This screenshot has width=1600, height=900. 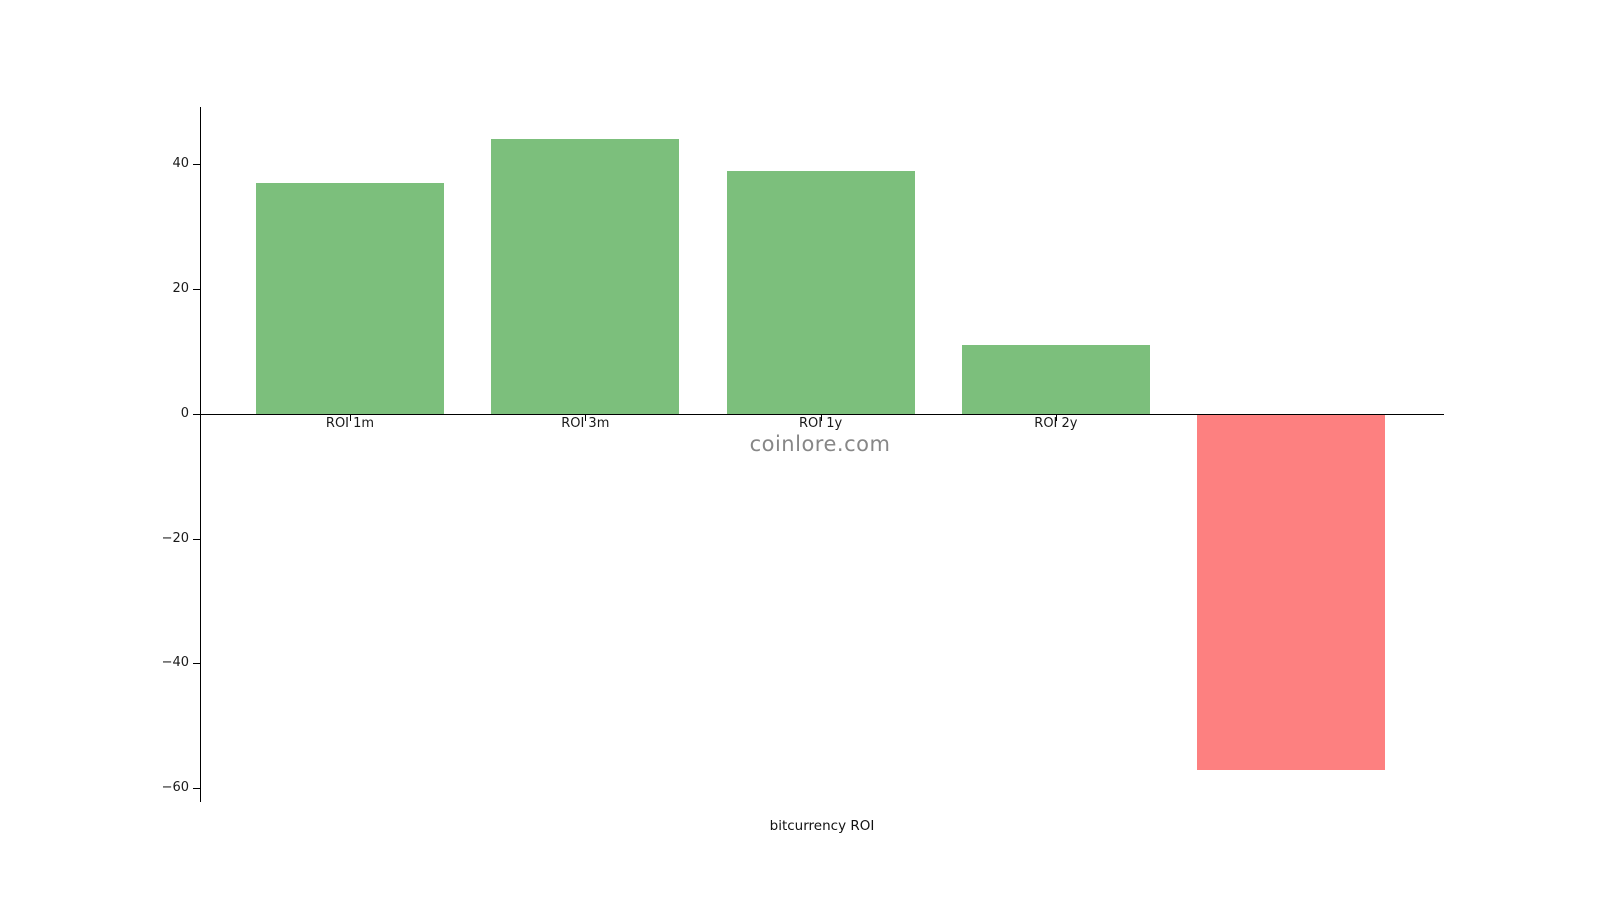 I want to click on x-tick-mark-roi-3m, so click(x=586, y=417).